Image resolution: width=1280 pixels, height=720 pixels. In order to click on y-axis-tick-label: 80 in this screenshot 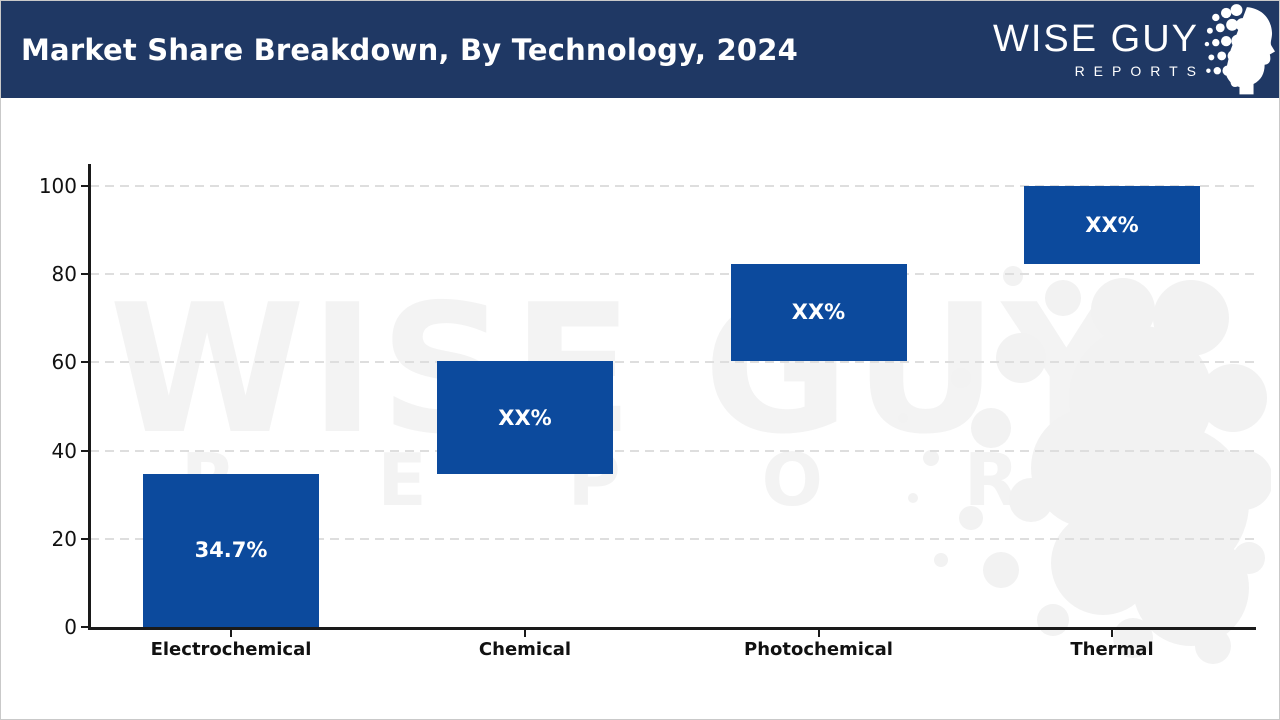, I will do `click(64, 274)`.